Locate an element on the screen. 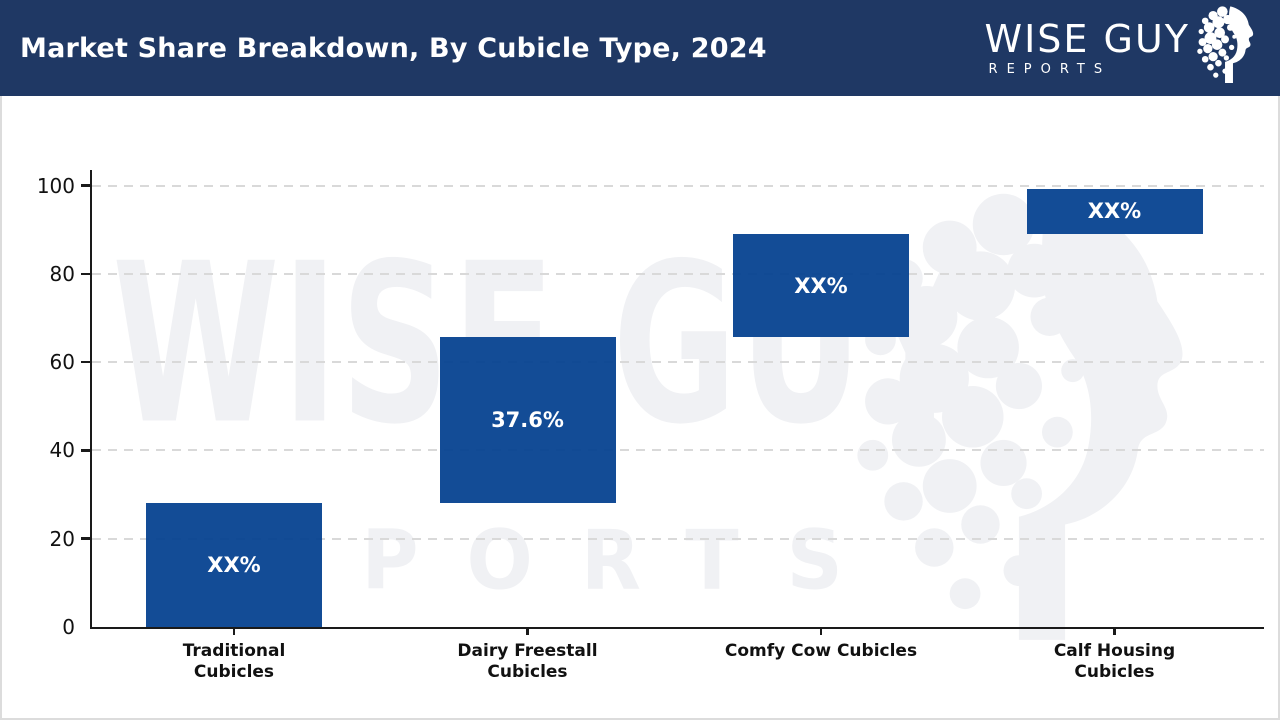 Image resolution: width=1280 pixels, height=720 pixels. x-axis-category-label: Calf Housing Cubicles is located at coordinates (1114, 661).